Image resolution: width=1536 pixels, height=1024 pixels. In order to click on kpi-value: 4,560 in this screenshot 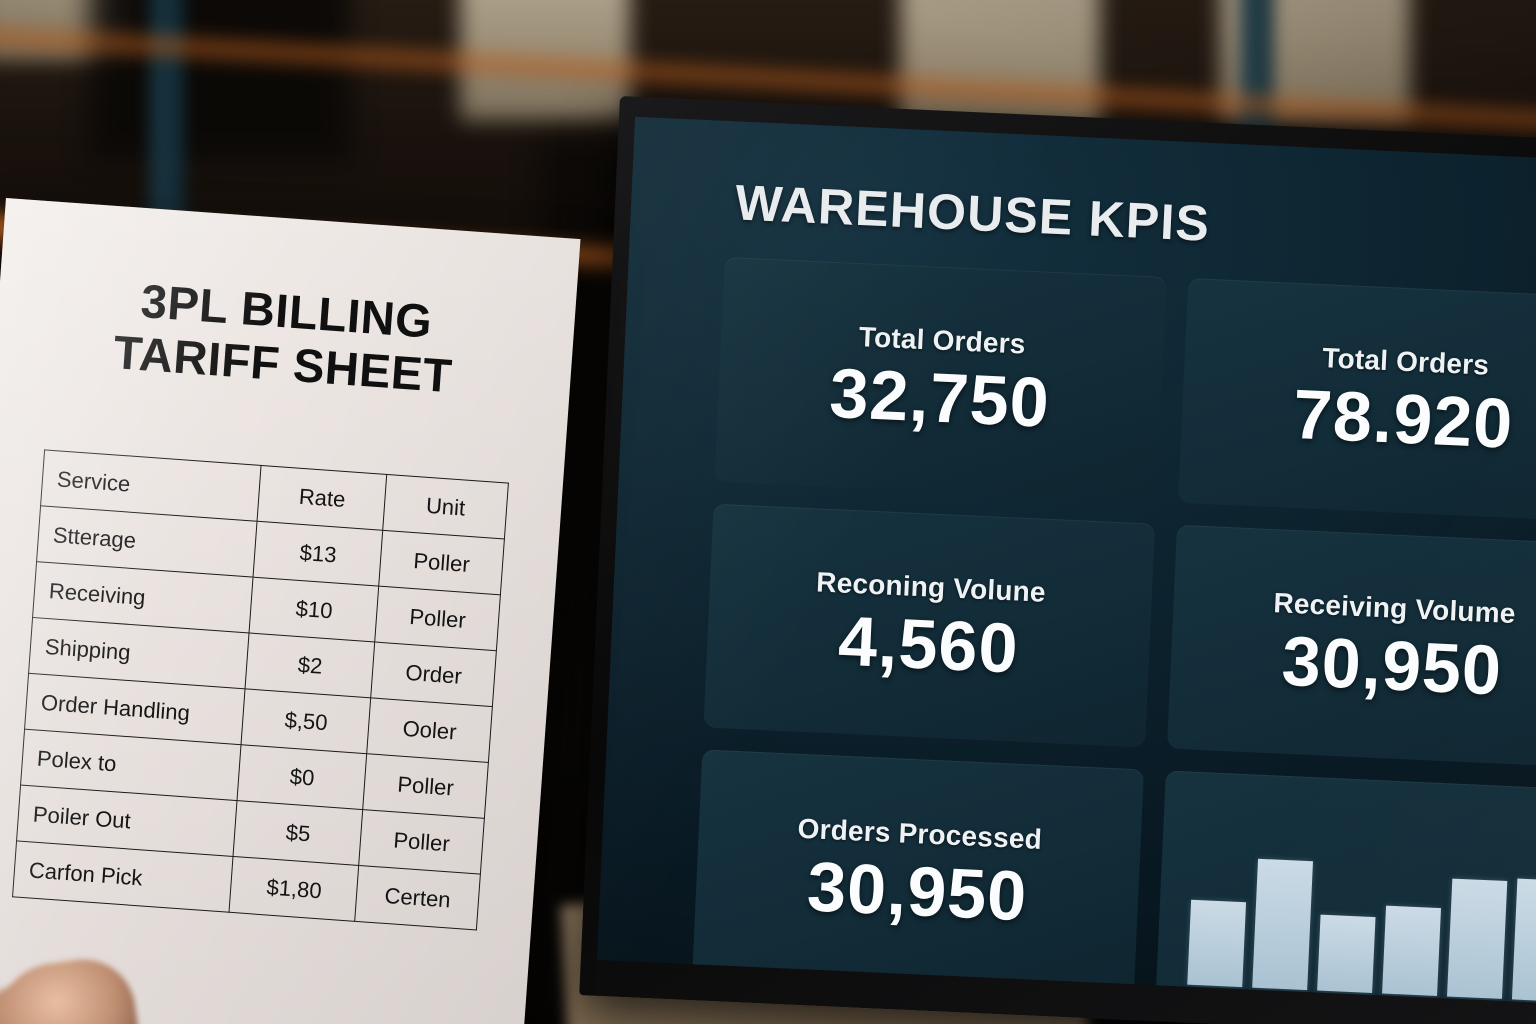, I will do `click(928, 644)`.